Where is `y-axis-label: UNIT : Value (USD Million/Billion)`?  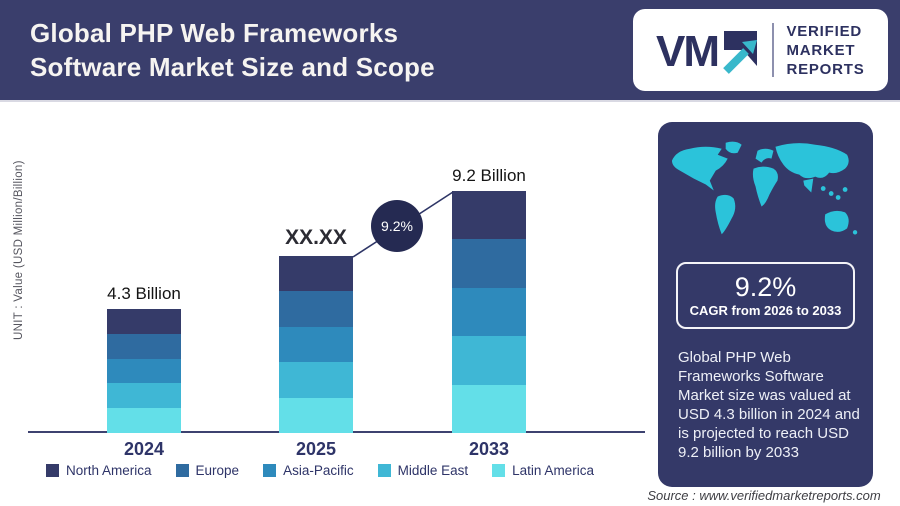
y-axis-label: UNIT : Value (USD Million/Billion) is located at coordinates (19, 250).